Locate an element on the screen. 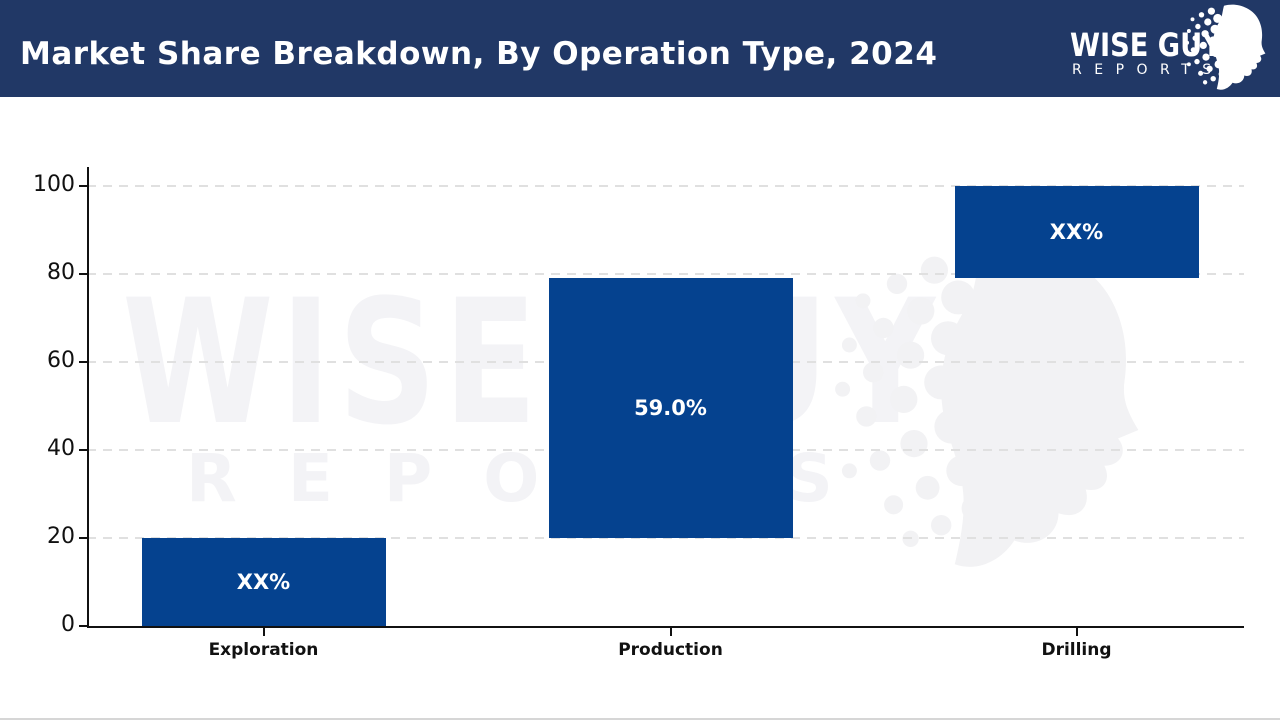 The height and width of the screenshot is (720, 1280). y-tick-label-60: 60 is located at coordinates (61, 360).